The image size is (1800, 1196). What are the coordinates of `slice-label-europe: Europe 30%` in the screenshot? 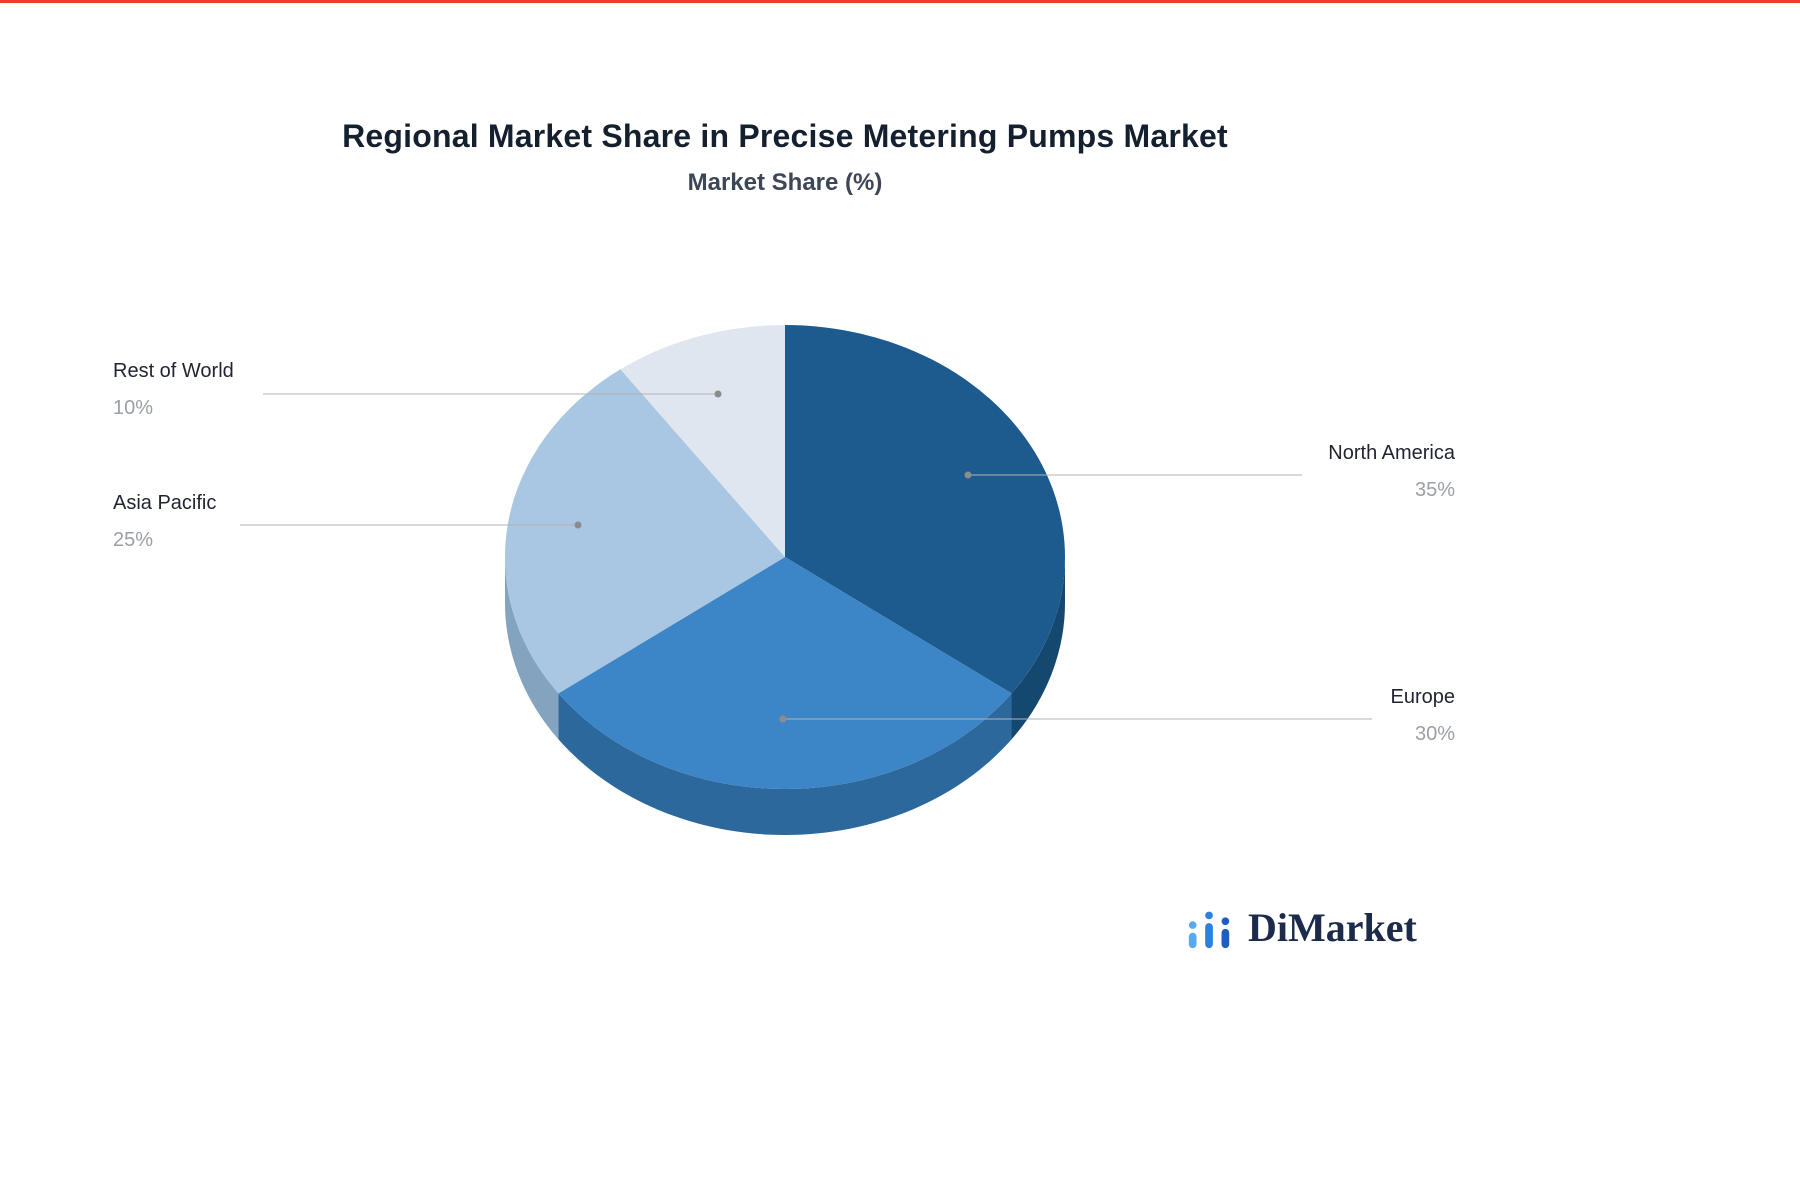 It's located at (1423, 715).